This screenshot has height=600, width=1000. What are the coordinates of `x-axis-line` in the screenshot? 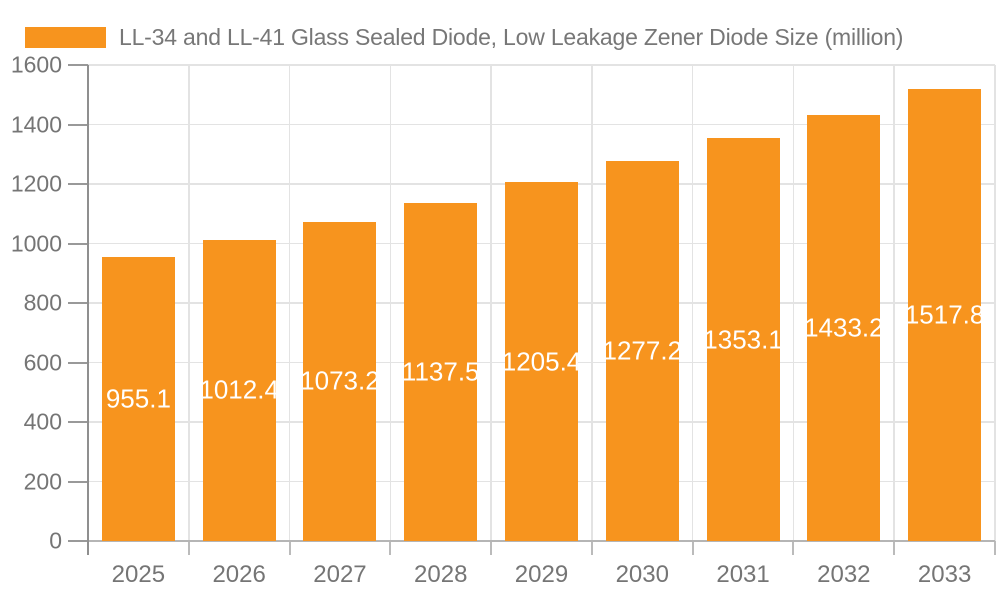 It's located at (541, 541).